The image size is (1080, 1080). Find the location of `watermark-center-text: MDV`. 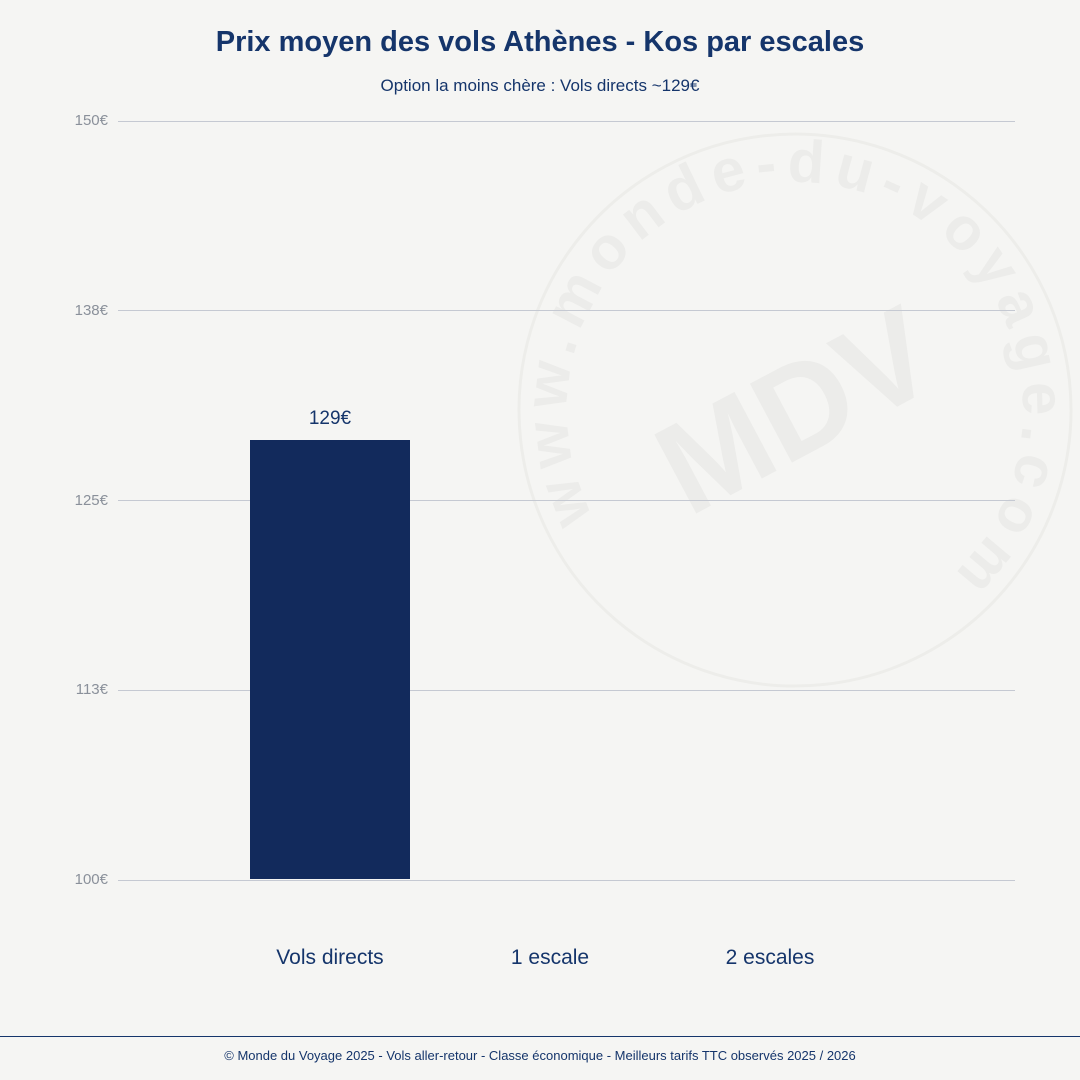

watermark-center-text: MDV is located at coordinates (795, 410).